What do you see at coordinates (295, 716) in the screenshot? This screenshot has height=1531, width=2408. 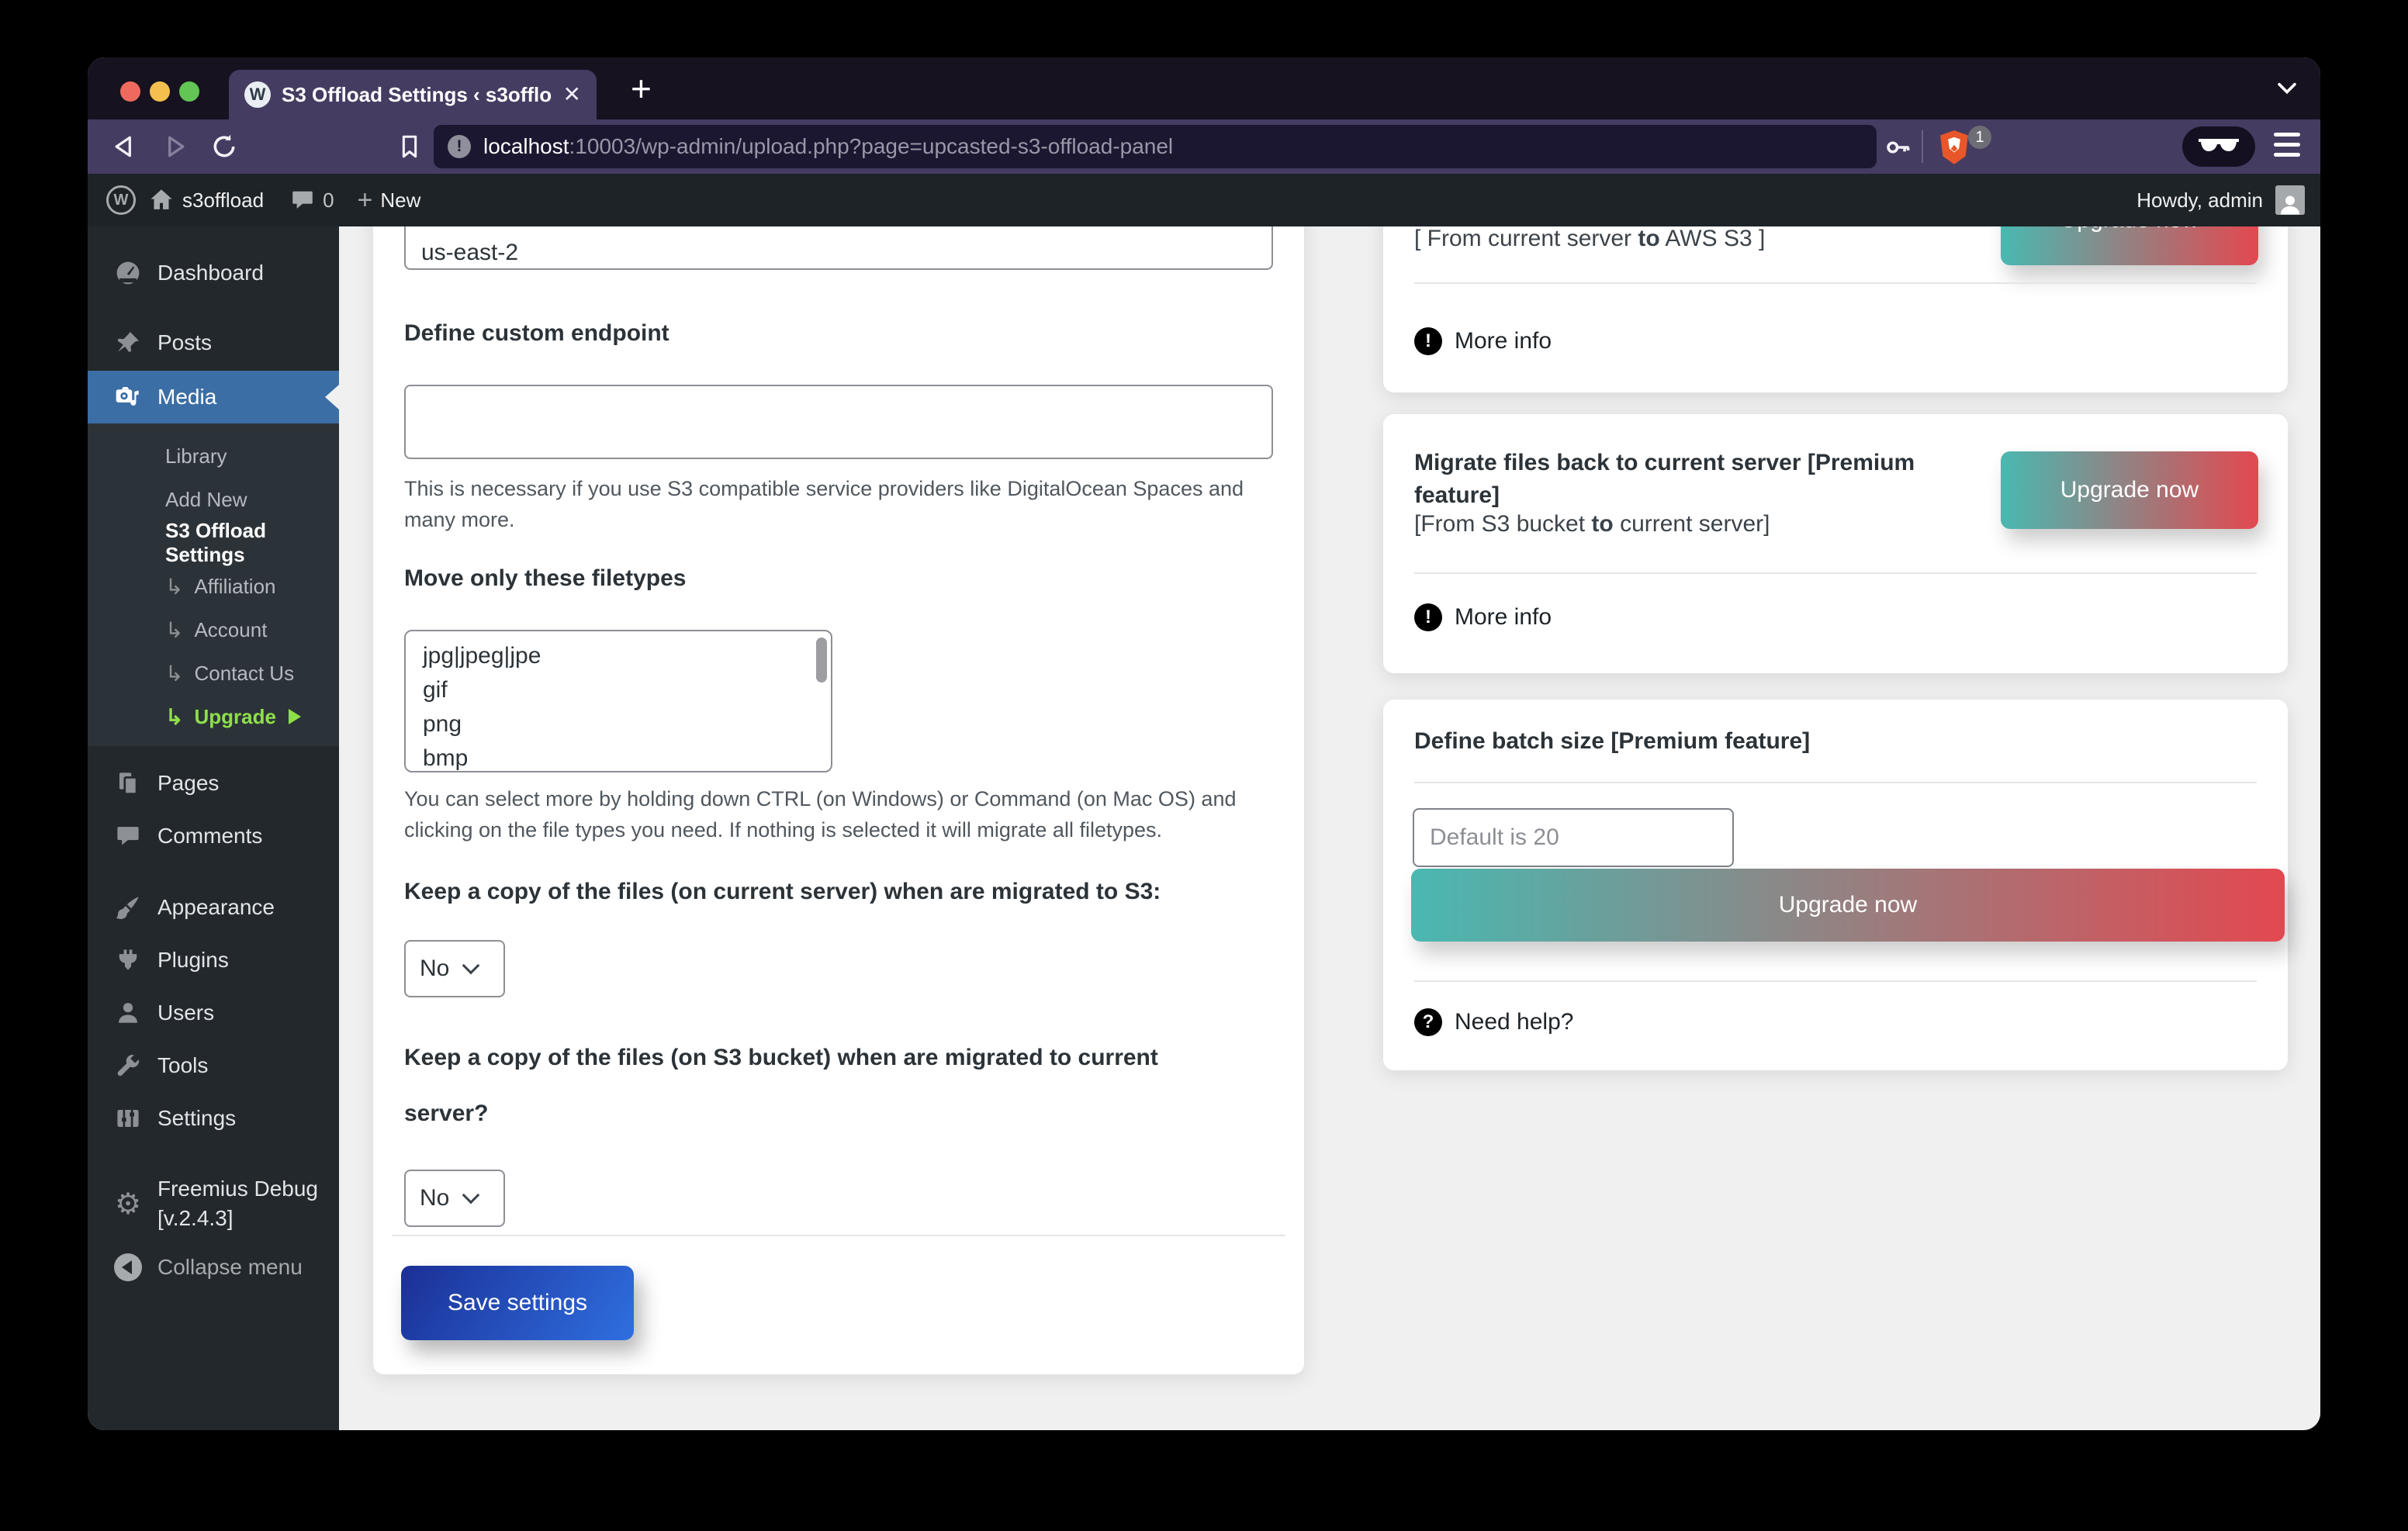 I see `upgrade-arrow-icon` at bounding box center [295, 716].